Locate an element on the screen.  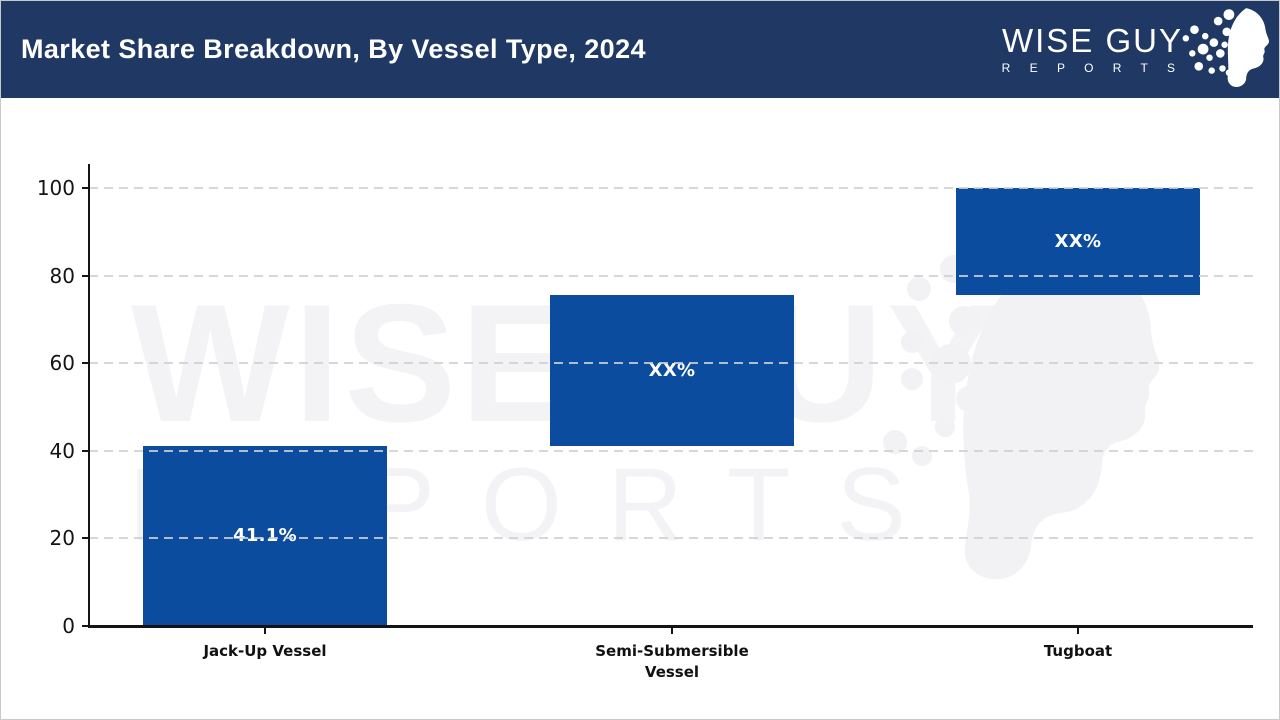
bar-value-label: 41.1% is located at coordinates (265, 536).